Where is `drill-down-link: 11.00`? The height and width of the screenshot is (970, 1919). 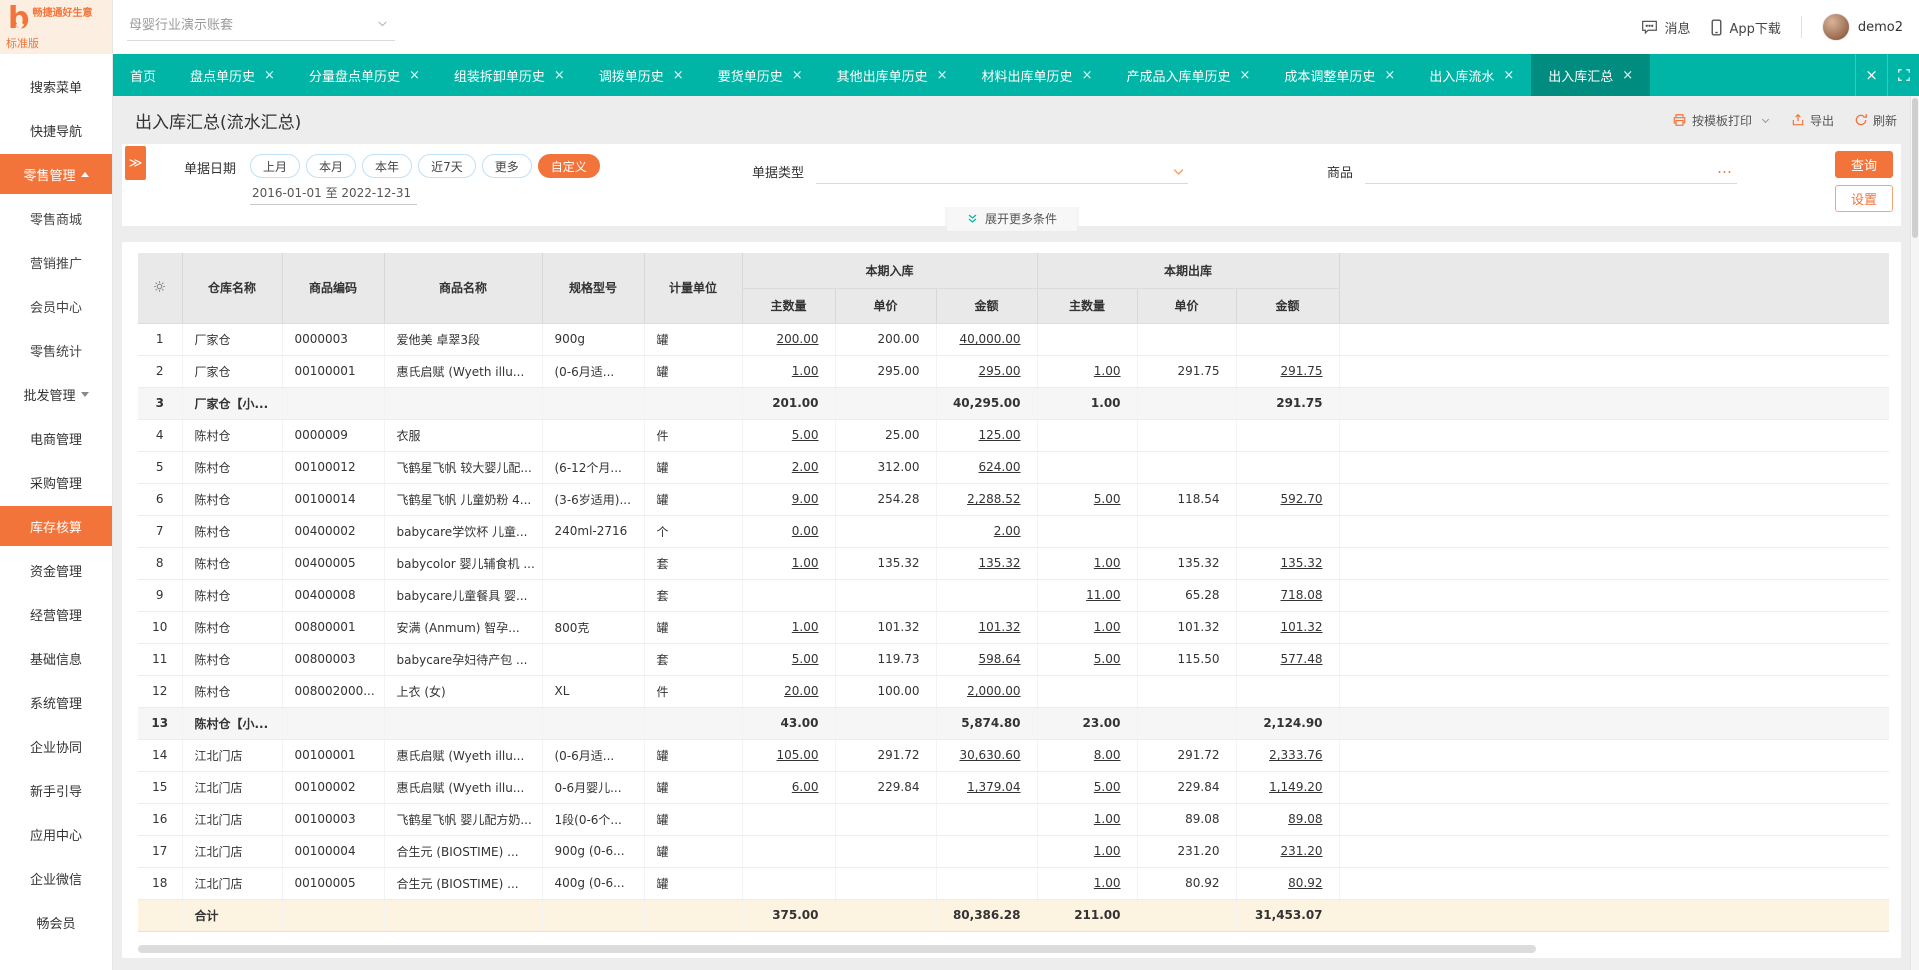
drill-down-link: 11.00 is located at coordinates (1103, 595).